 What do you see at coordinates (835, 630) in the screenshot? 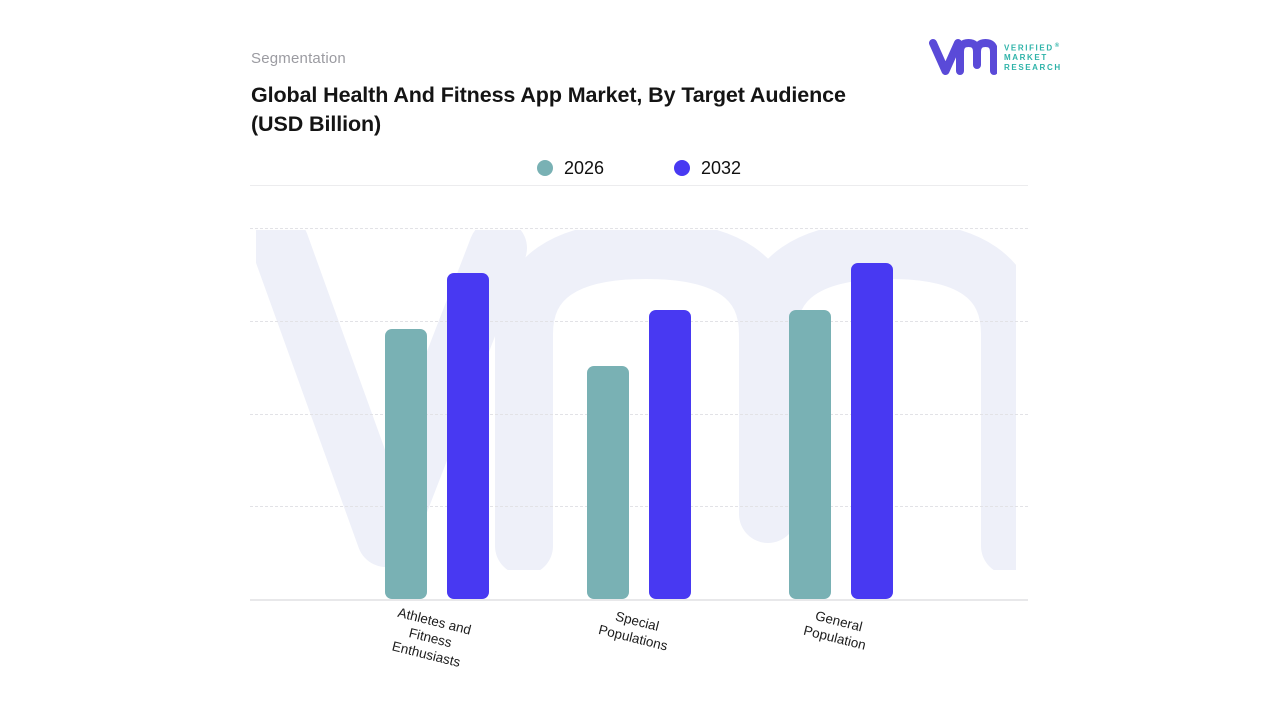
I see `x-axis-label: General Population` at bounding box center [835, 630].